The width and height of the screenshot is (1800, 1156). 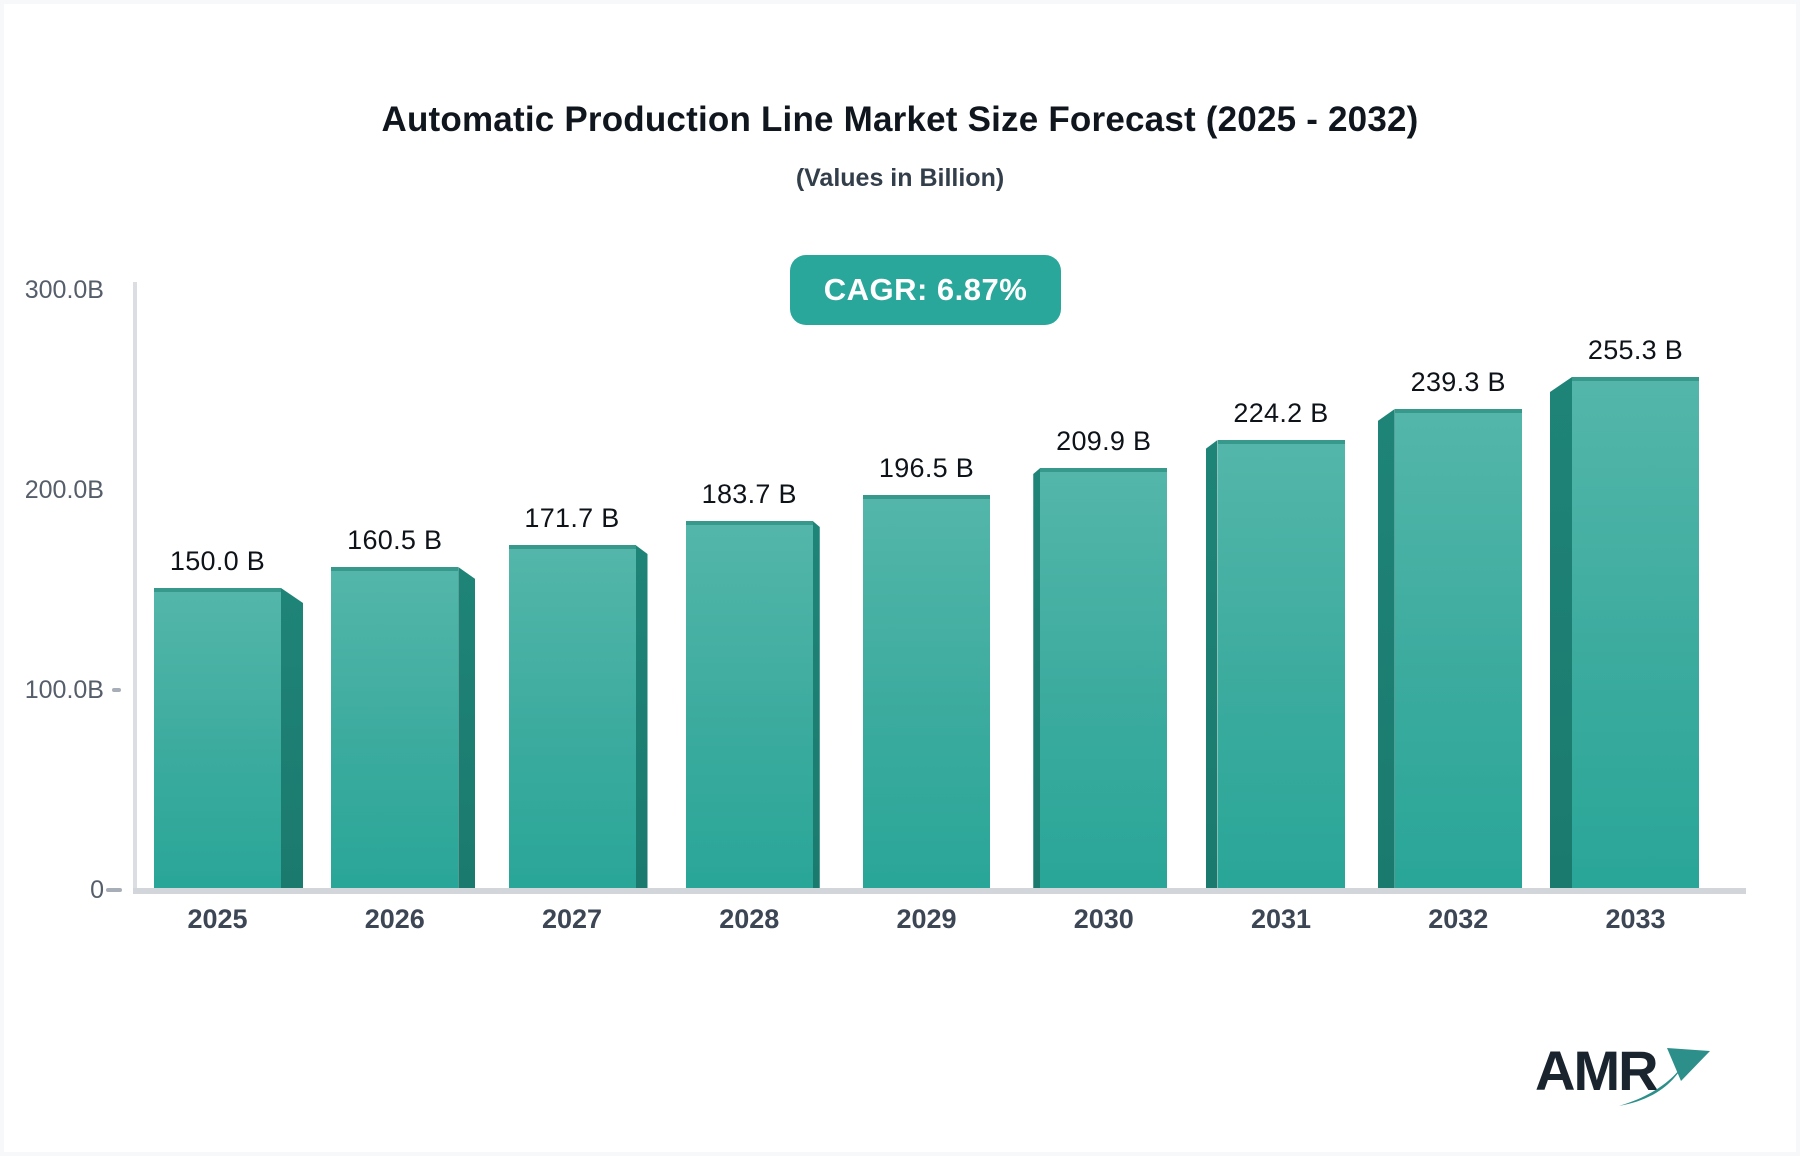 I want to click on bar-2029, so click(x=926, y=691).